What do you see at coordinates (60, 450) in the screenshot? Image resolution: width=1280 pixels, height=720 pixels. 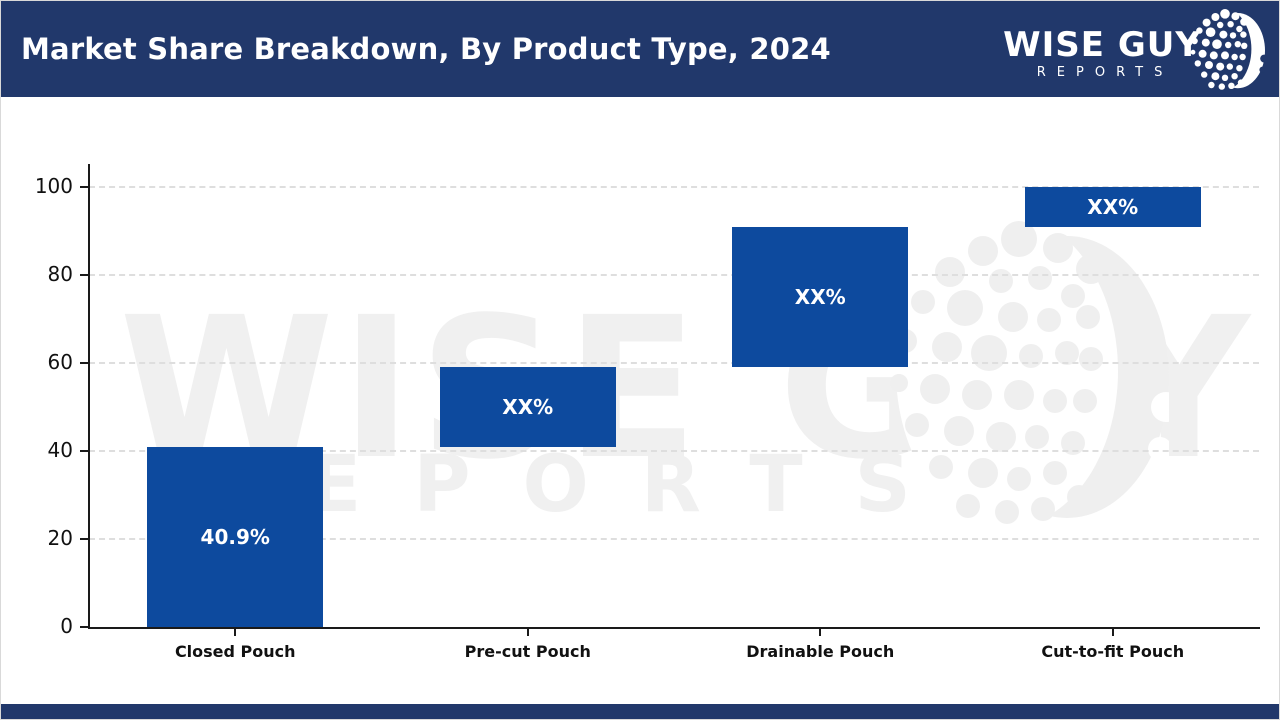 I see `y-tick-label: 40` at bounding box center [60, 450].